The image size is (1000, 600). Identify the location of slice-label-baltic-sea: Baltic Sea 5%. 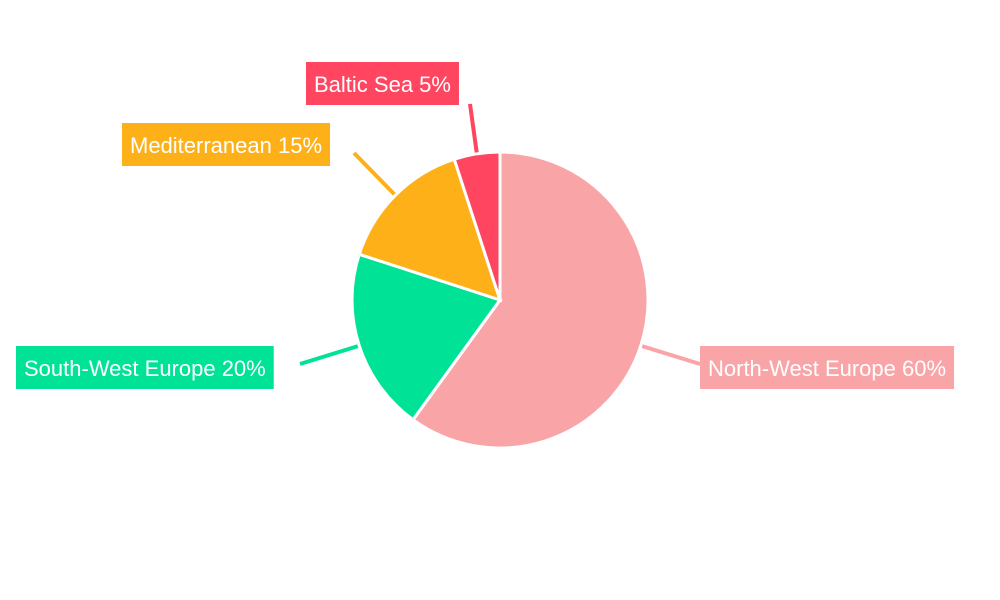
(382, 83).